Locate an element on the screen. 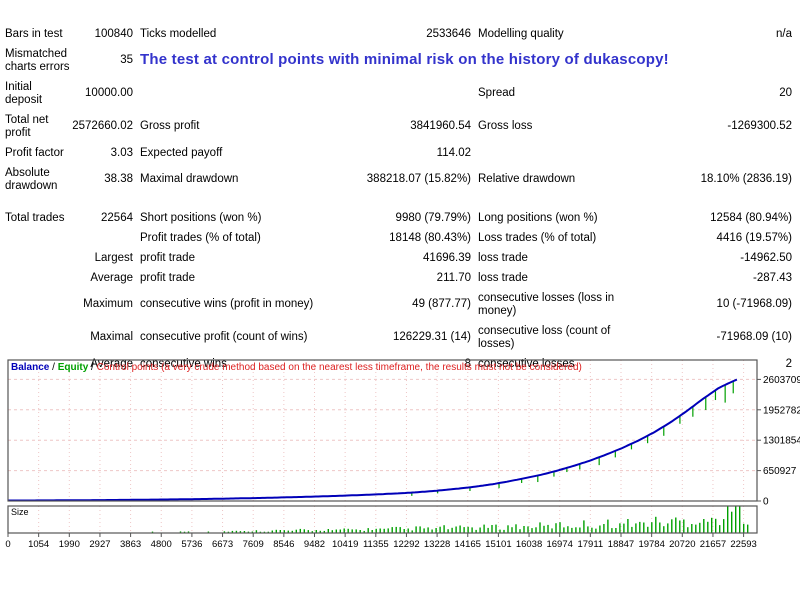 The image size is (800, 600). stat-label: consecutive losses (loss in money) is located at coordinates (546, 304).